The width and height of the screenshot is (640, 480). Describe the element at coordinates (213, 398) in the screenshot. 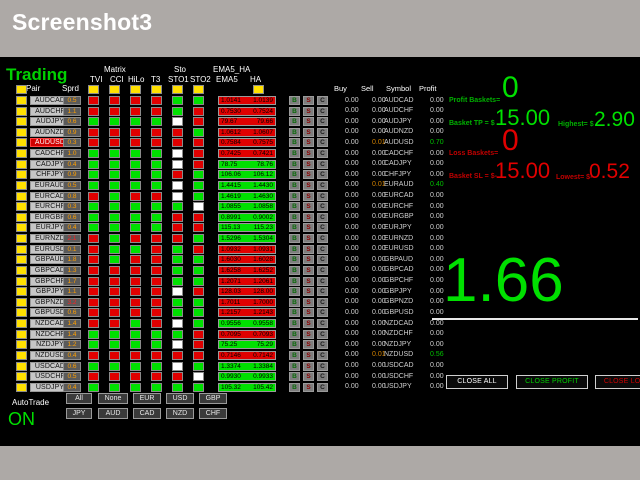

I see `filter-button-gbp: GBP` at that location.